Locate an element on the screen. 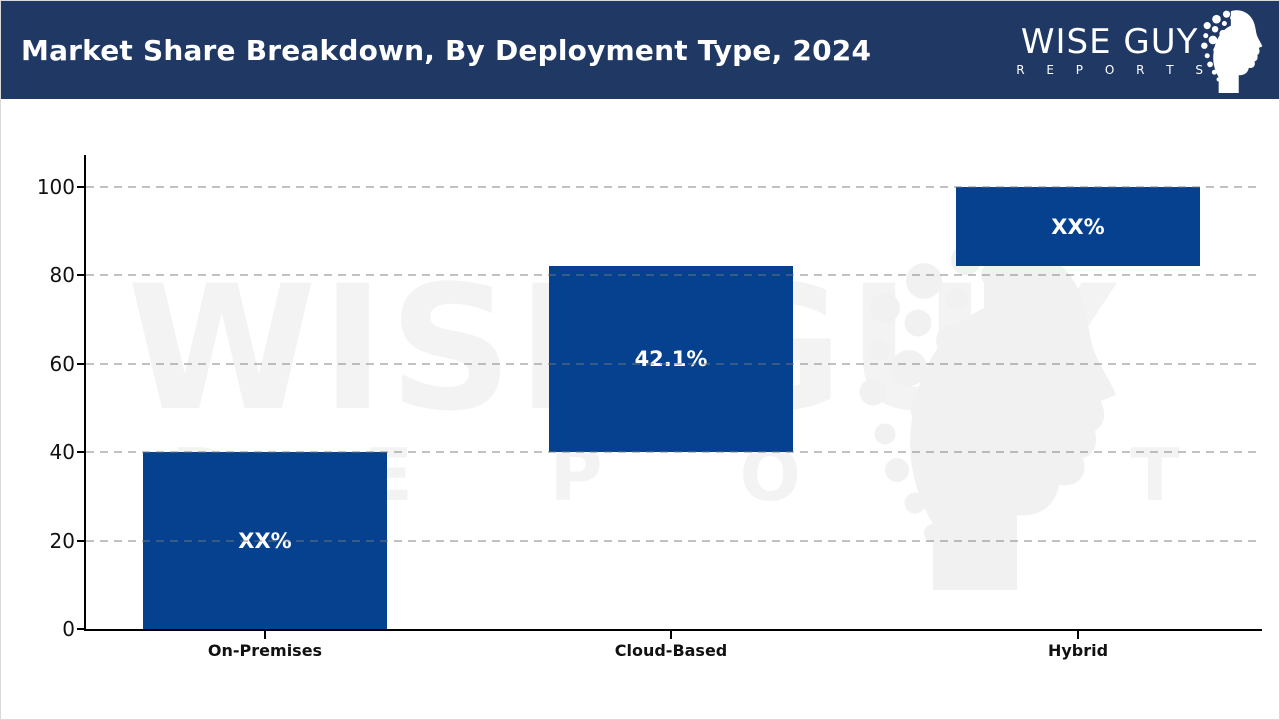 The image size is (1280, 720). bar-on-premises: XX% is located at coordinates (265, 540).